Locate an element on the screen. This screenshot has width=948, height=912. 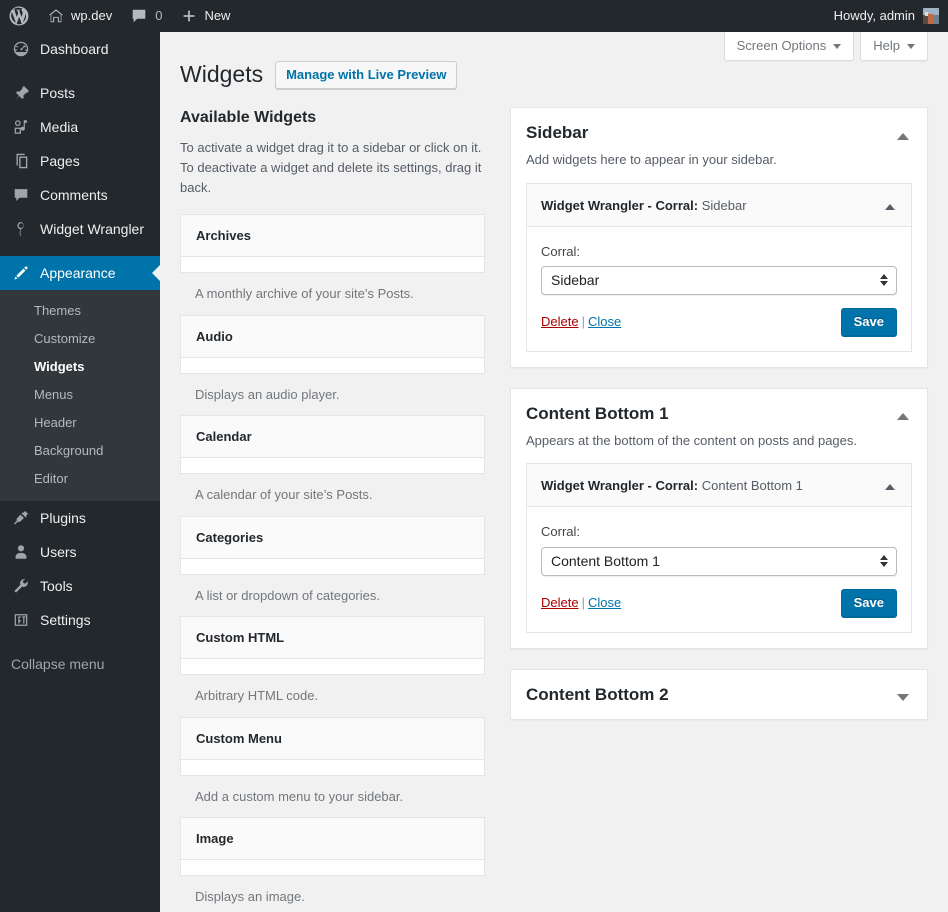
widget-card-image: Image is located at coordinates (332, 847).